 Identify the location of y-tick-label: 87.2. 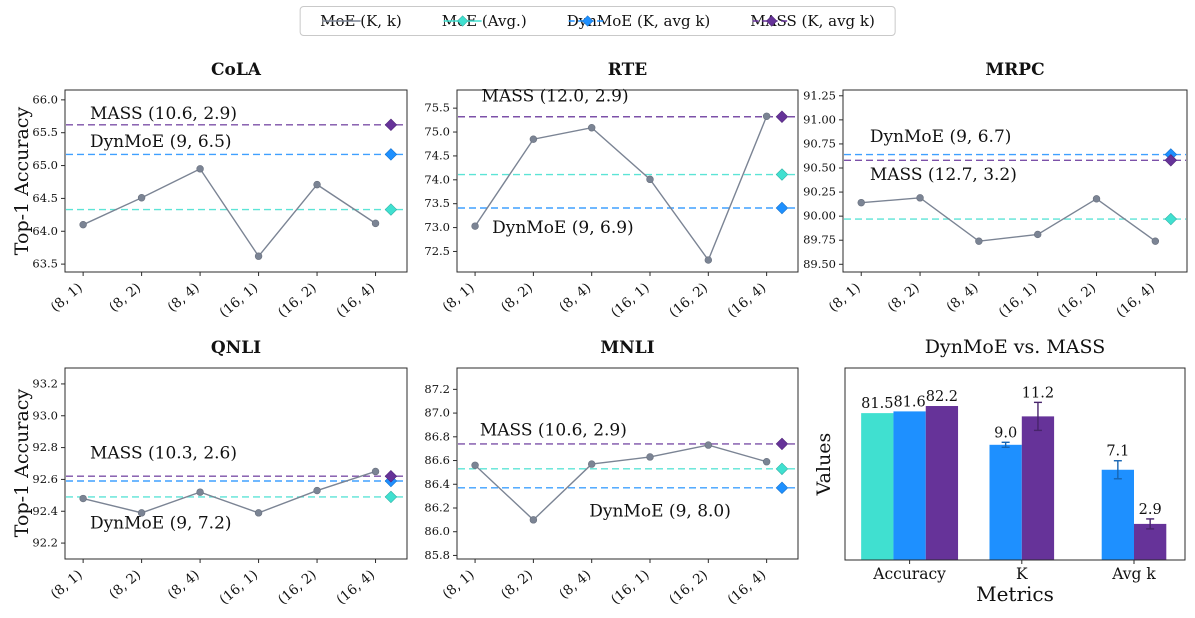
(437, 389).